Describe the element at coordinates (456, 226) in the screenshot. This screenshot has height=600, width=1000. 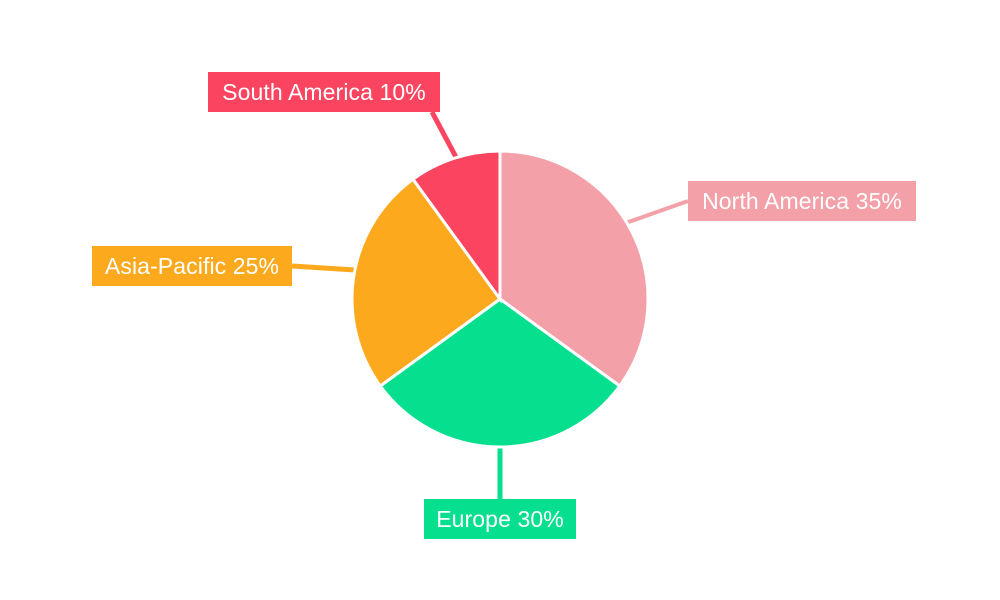
I see `pie-slice-south-america` at that location.